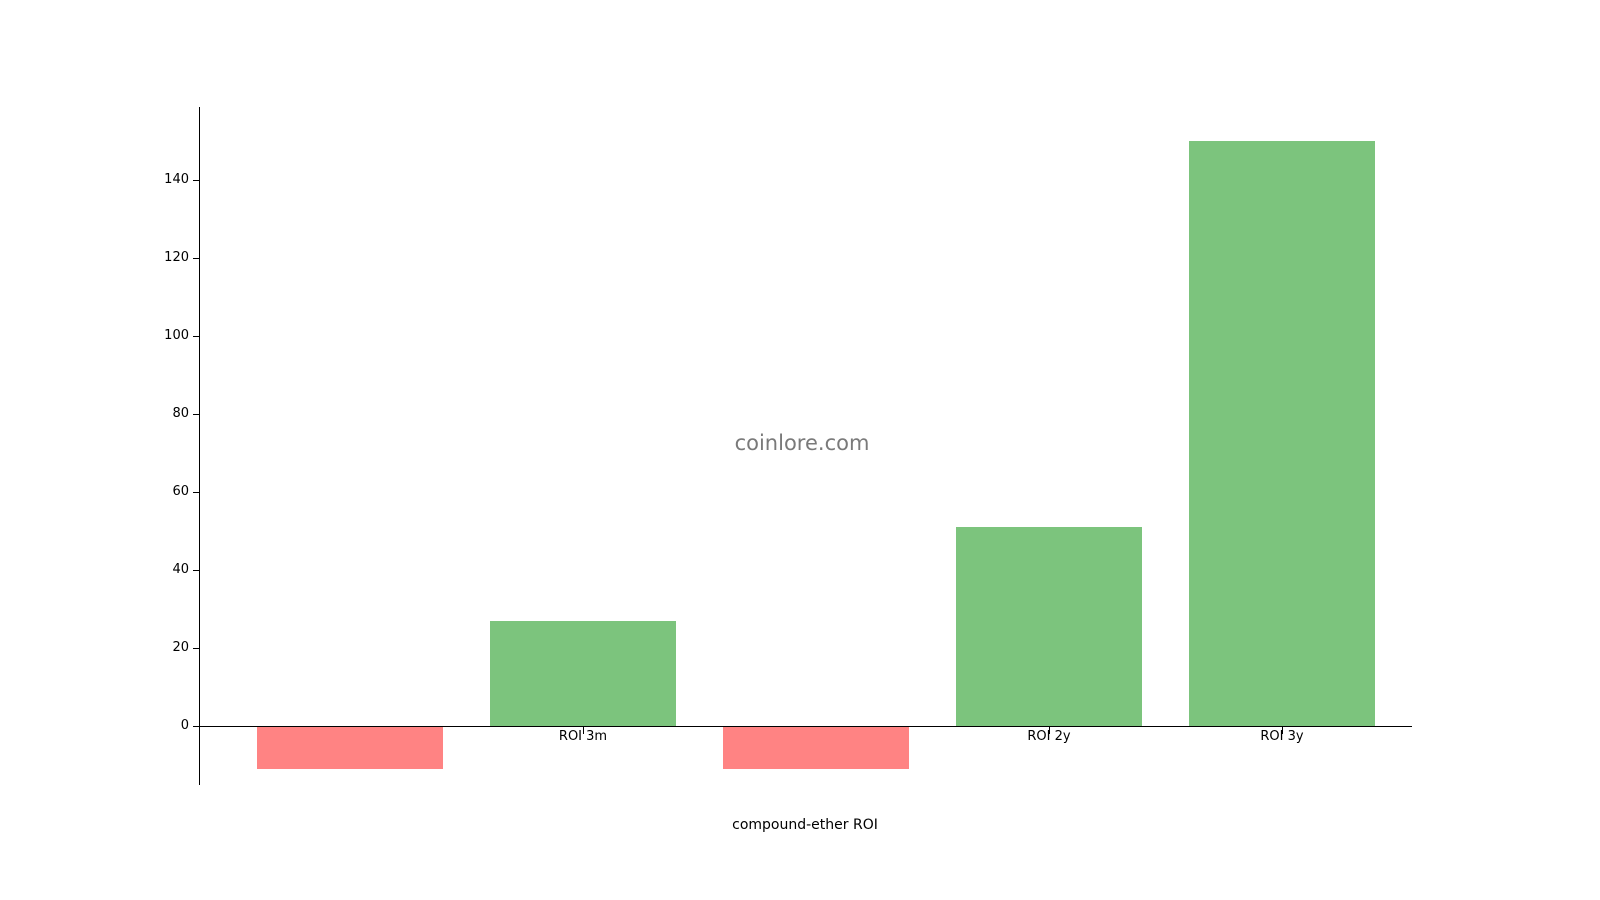 The width and height of the screenshot is (1600, 900). What do you see at coordinates (805, 825) in the screenshot?
I see `chart-title: compound-ether ROI` at bounding box center [805, 825].